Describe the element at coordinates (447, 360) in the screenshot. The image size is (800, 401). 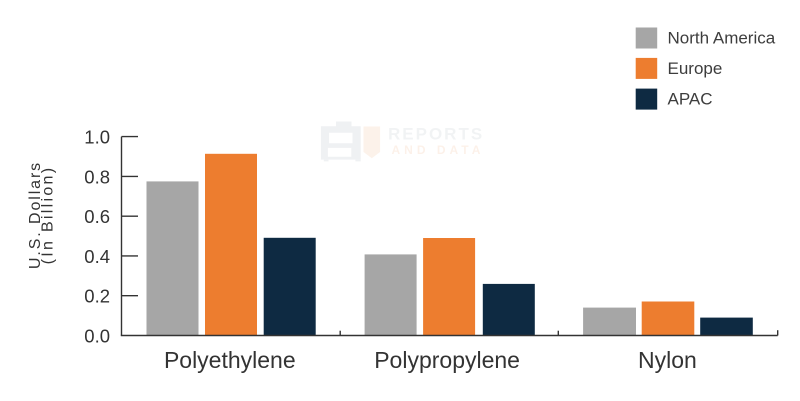
I see `svg-text: Polypropylene` at that location.